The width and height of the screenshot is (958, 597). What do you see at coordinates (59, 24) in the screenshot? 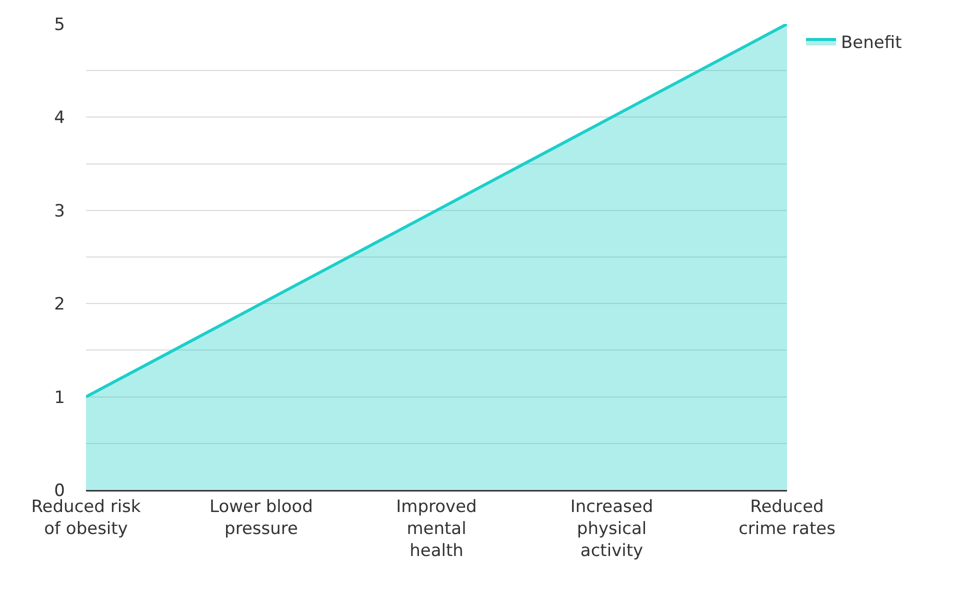
I see `y-tick-label: 5` at bounding box center [59, 24].